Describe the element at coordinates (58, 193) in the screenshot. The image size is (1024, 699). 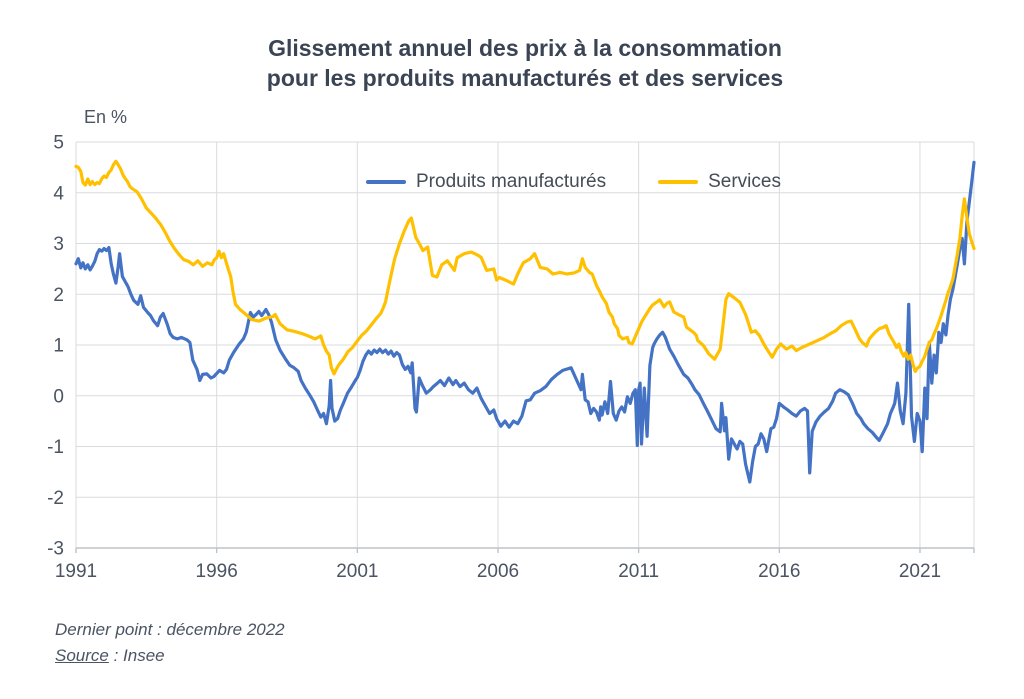
I see `y-tick-label: 4` at that location.